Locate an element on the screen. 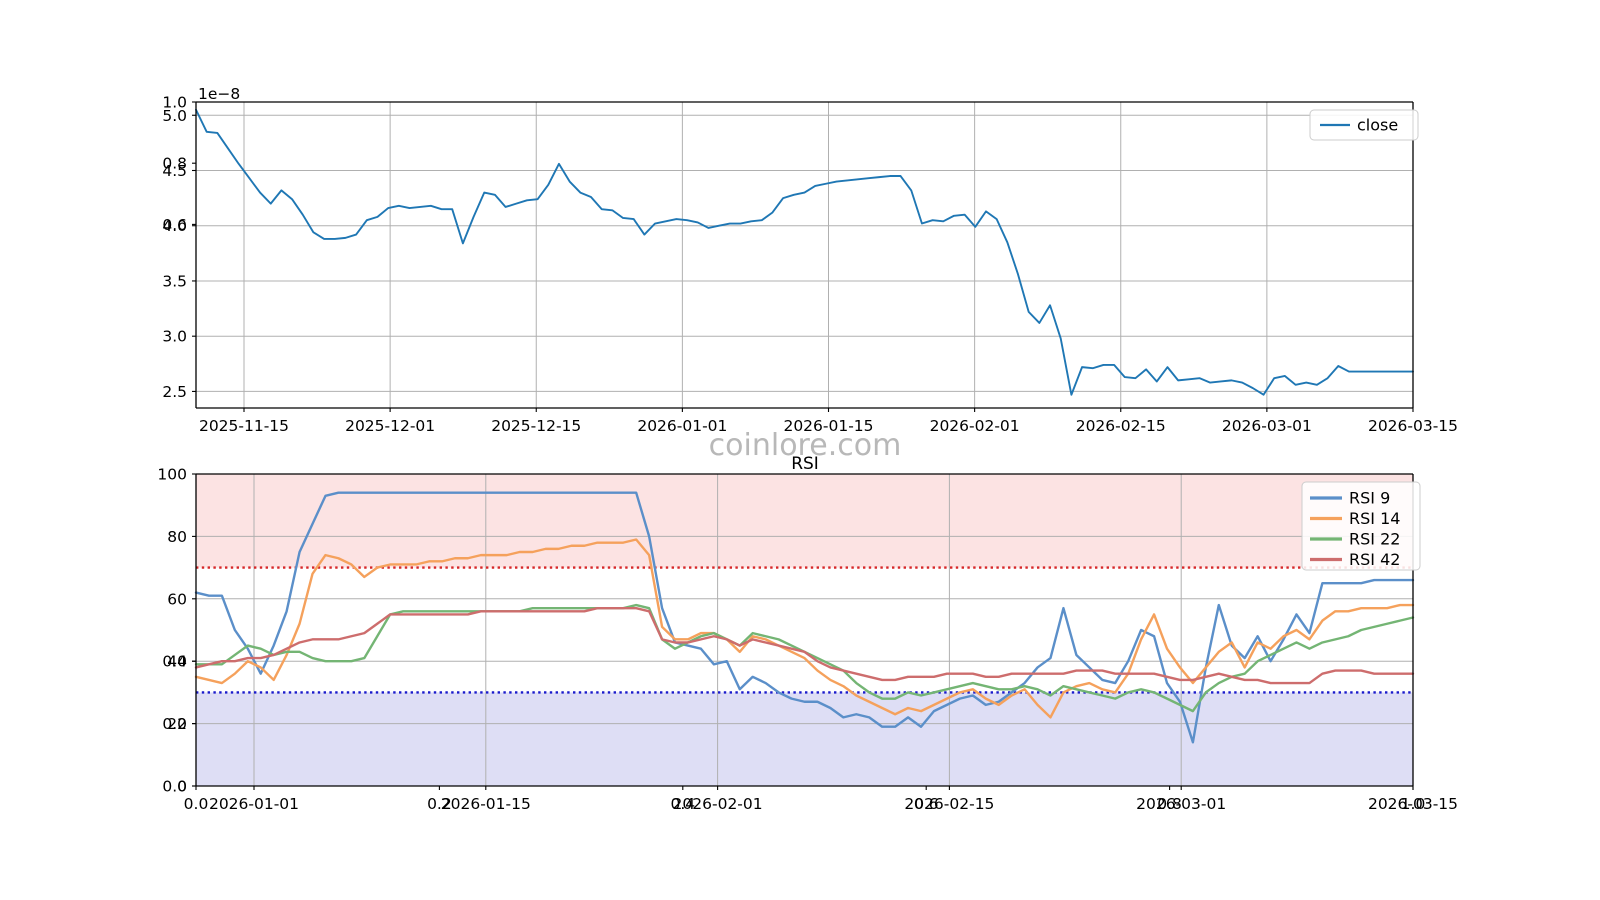  y-tick-label: 60 is located at coordinates (177, 599).